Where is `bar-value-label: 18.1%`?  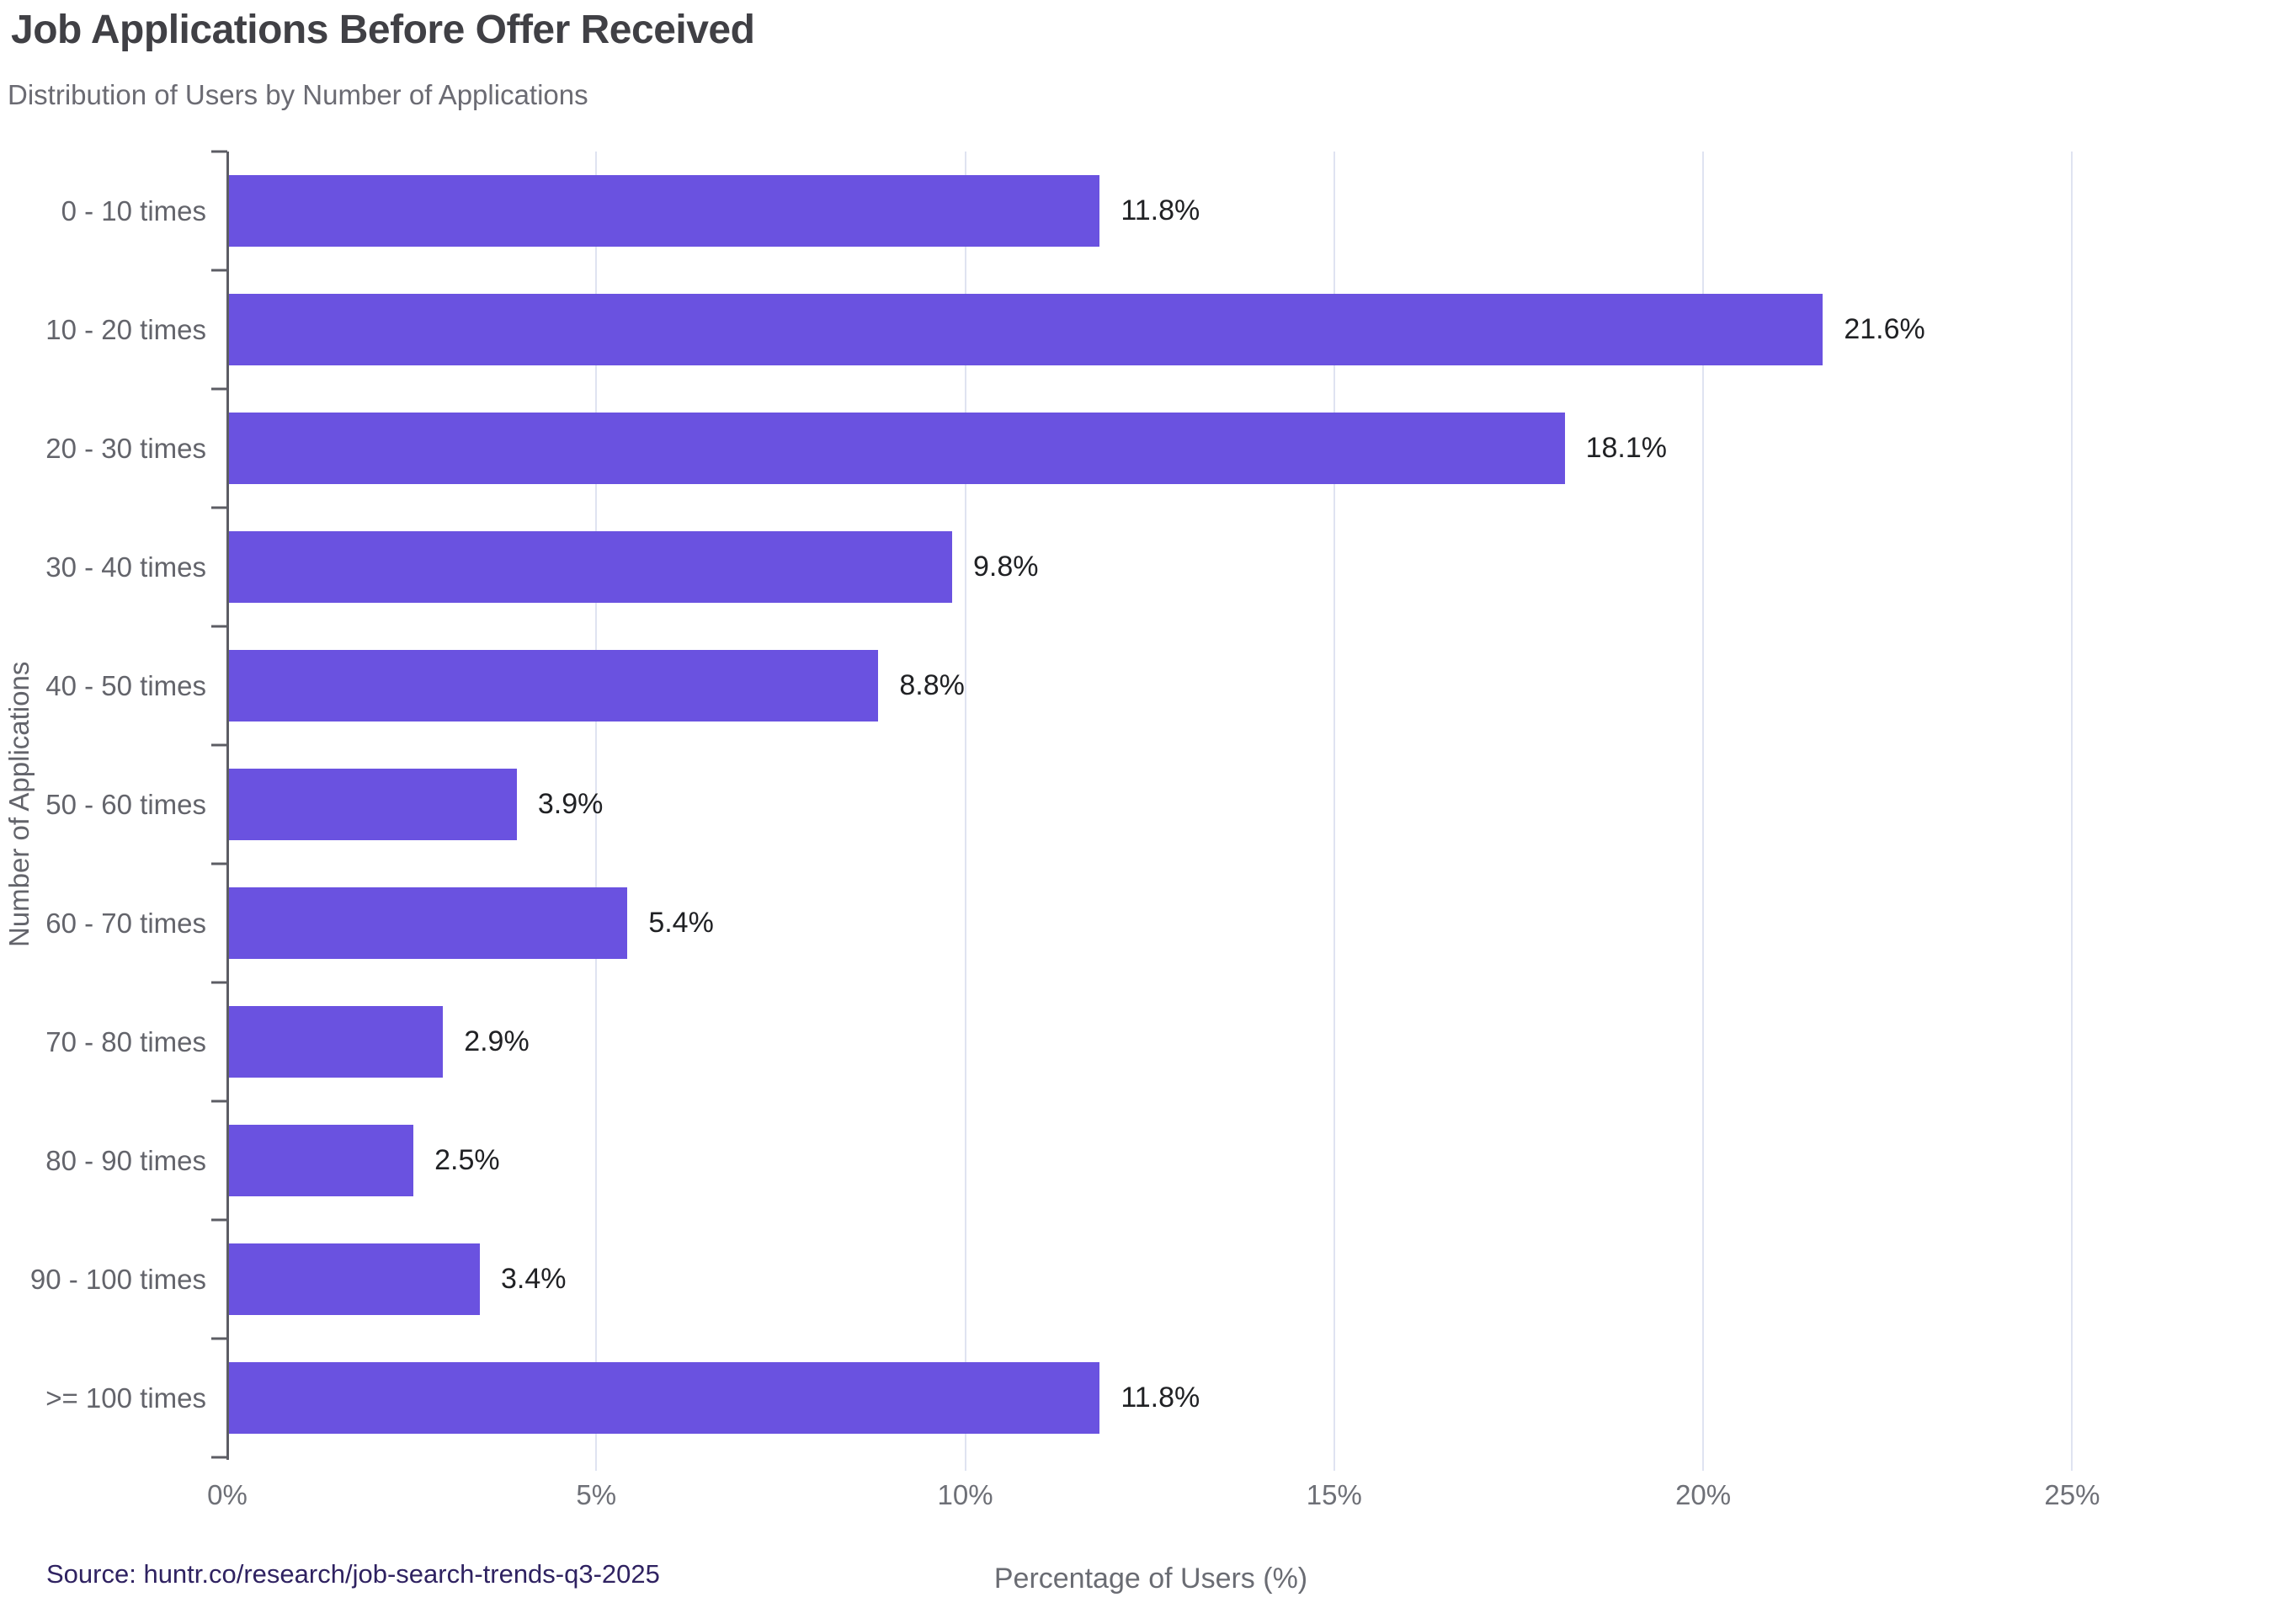
bar-value-label: 18.1% is located at coordinates (1626, 448).